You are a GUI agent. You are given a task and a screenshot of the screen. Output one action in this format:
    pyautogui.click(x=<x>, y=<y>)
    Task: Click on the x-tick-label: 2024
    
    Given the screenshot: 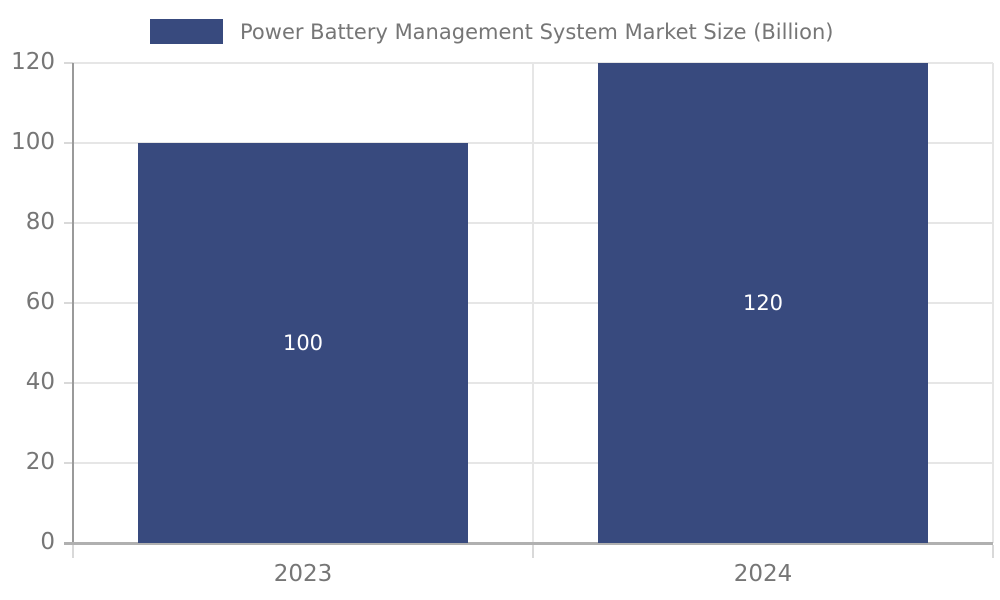 What is the action you would take?
    pyautogui.click(x=763, y=574)
    